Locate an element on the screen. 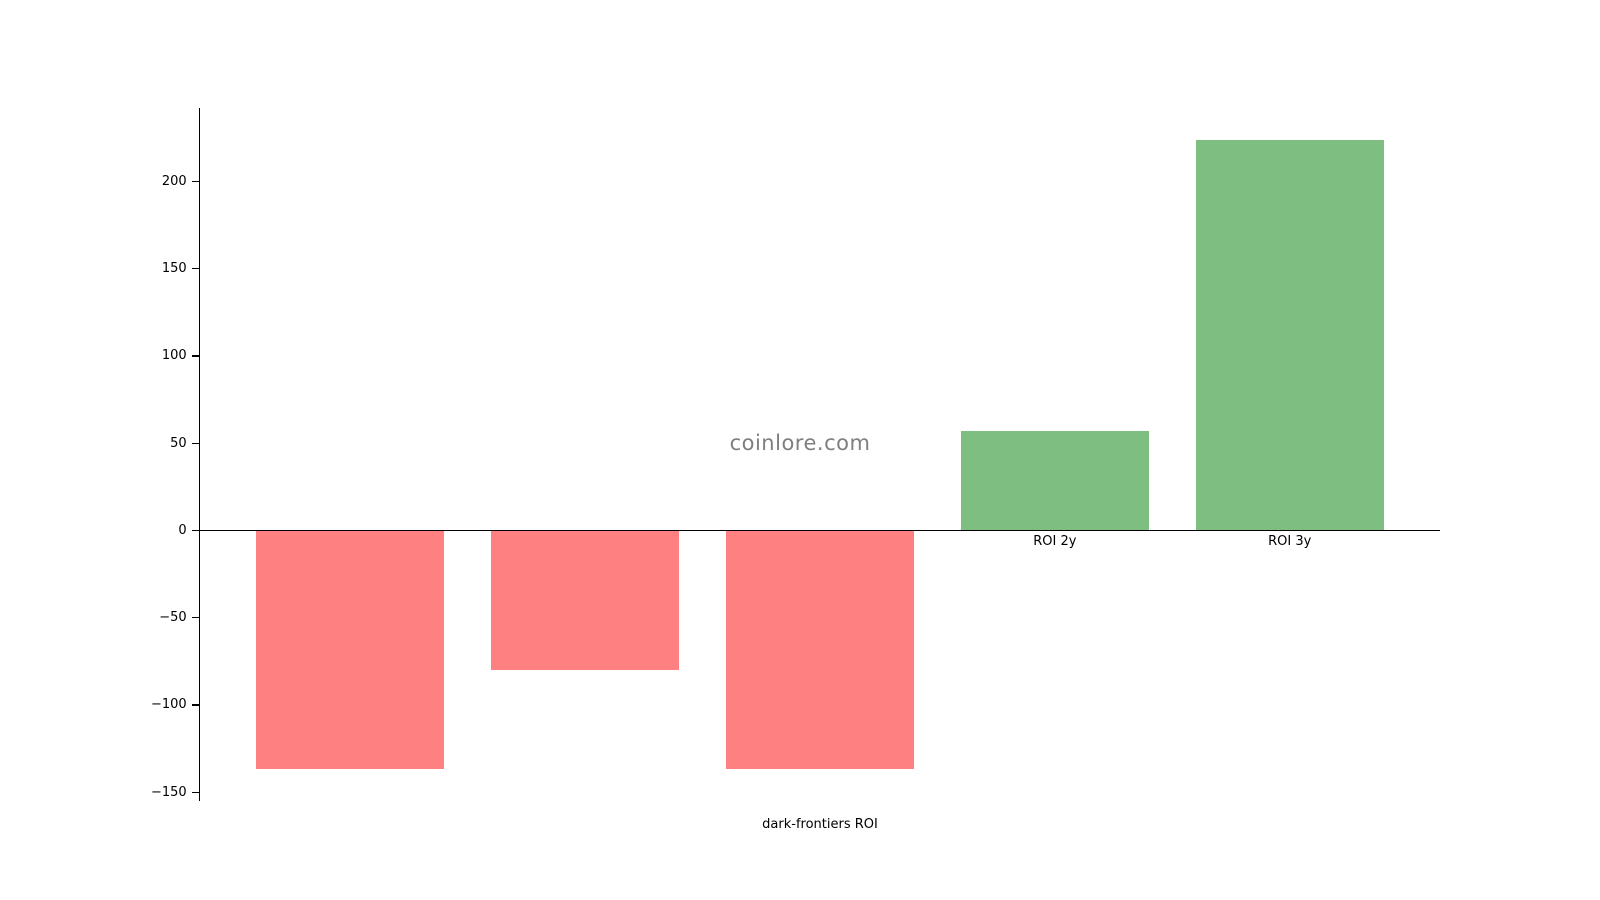 This screenshot has height=900, width=1600. y-tick-label: 100 is located at coordinates (174, 356).